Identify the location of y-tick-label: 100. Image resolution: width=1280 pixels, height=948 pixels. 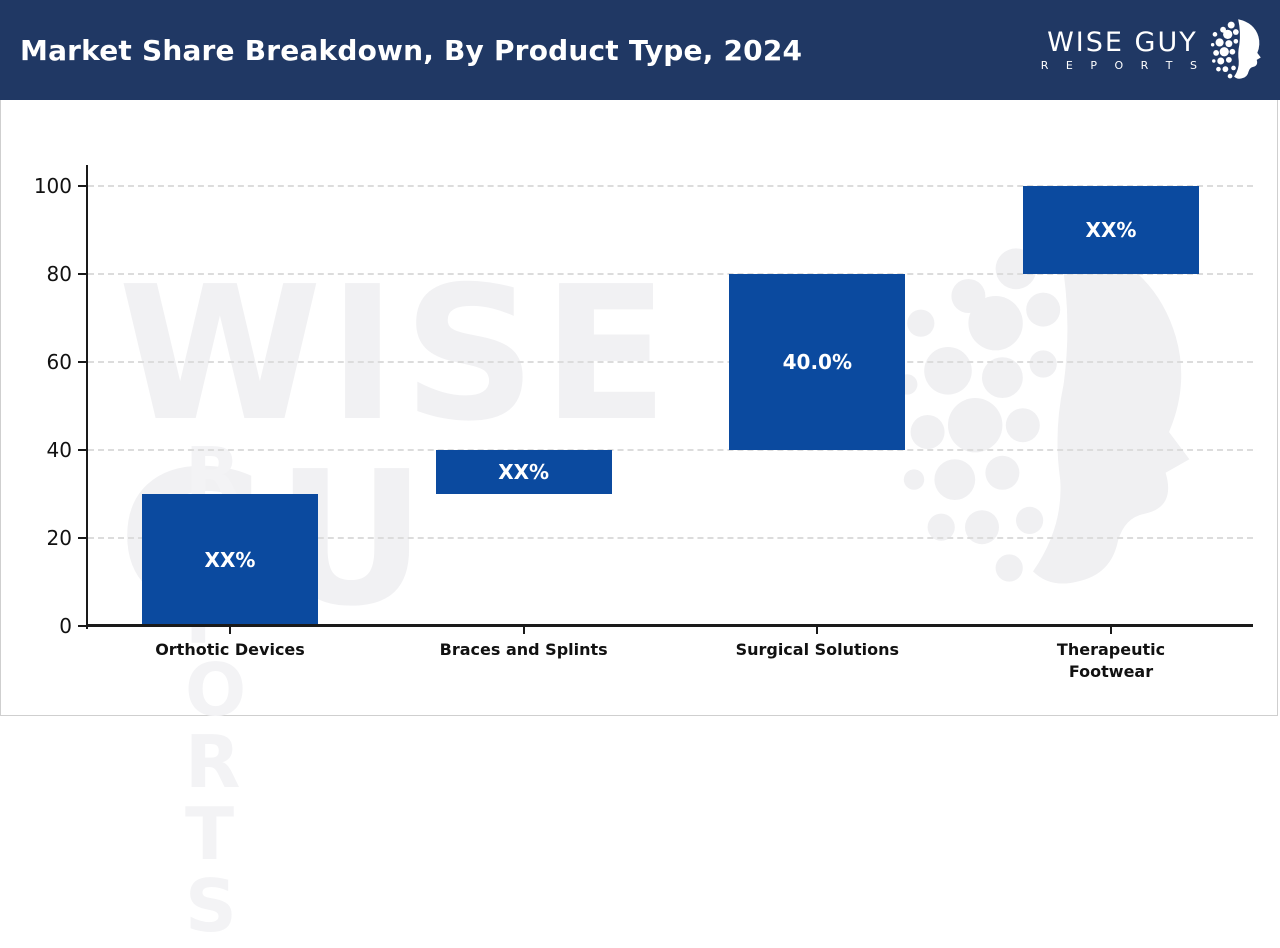
(52, 186).